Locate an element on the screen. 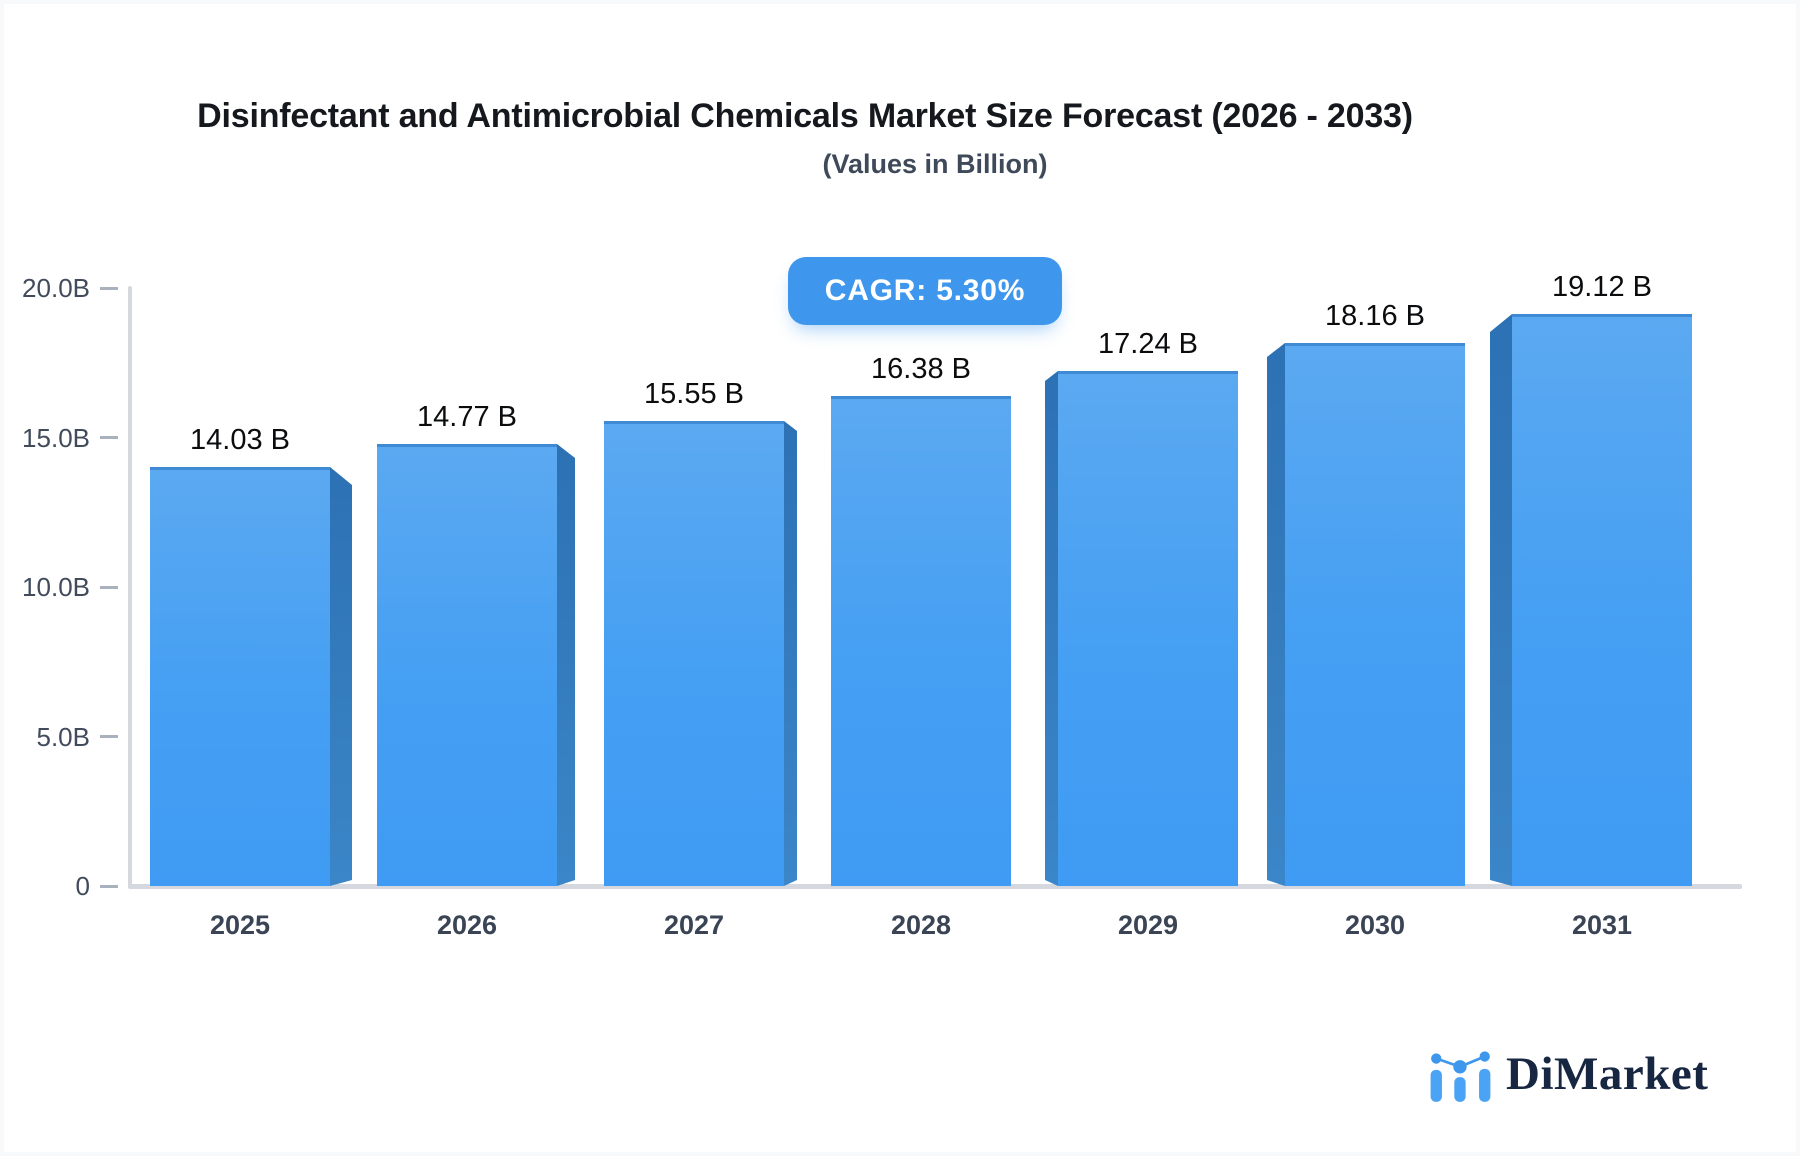  y-tick-label: 15.0B is located at coordinates (56, 437).